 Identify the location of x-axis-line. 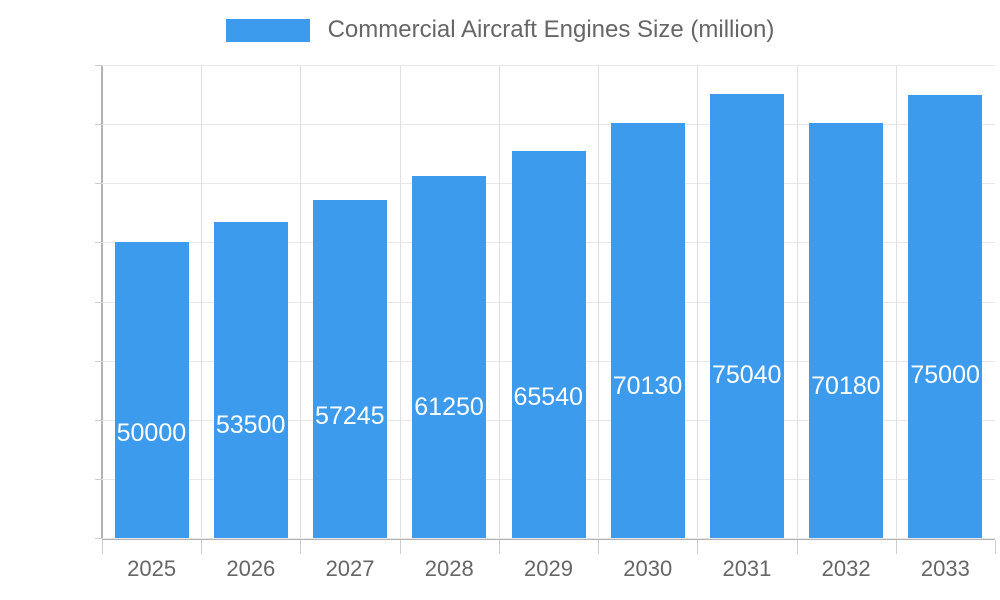
(548, 539).